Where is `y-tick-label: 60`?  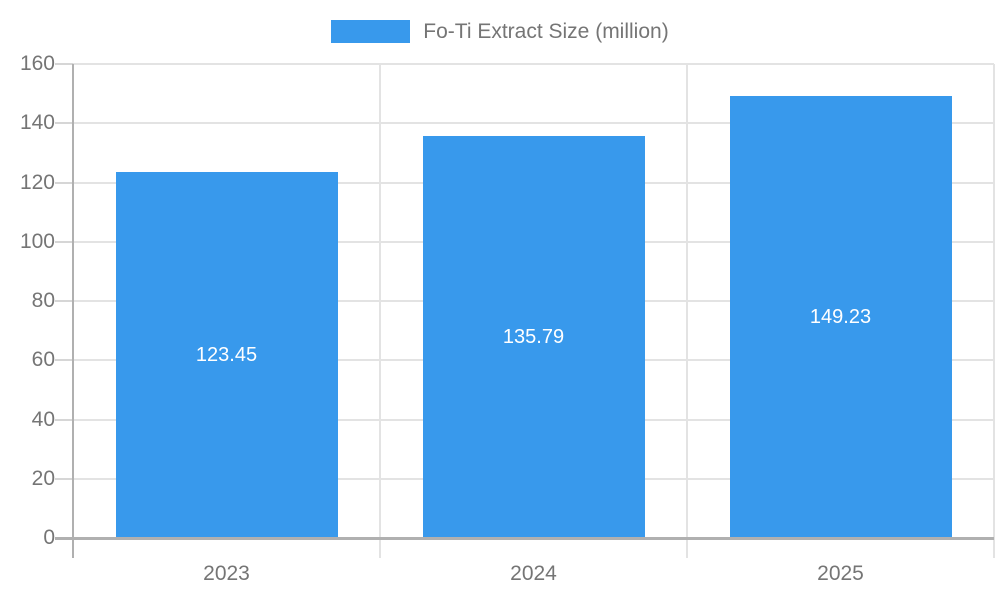 y-tick-label: 60 is located at coordinates (43, 360).